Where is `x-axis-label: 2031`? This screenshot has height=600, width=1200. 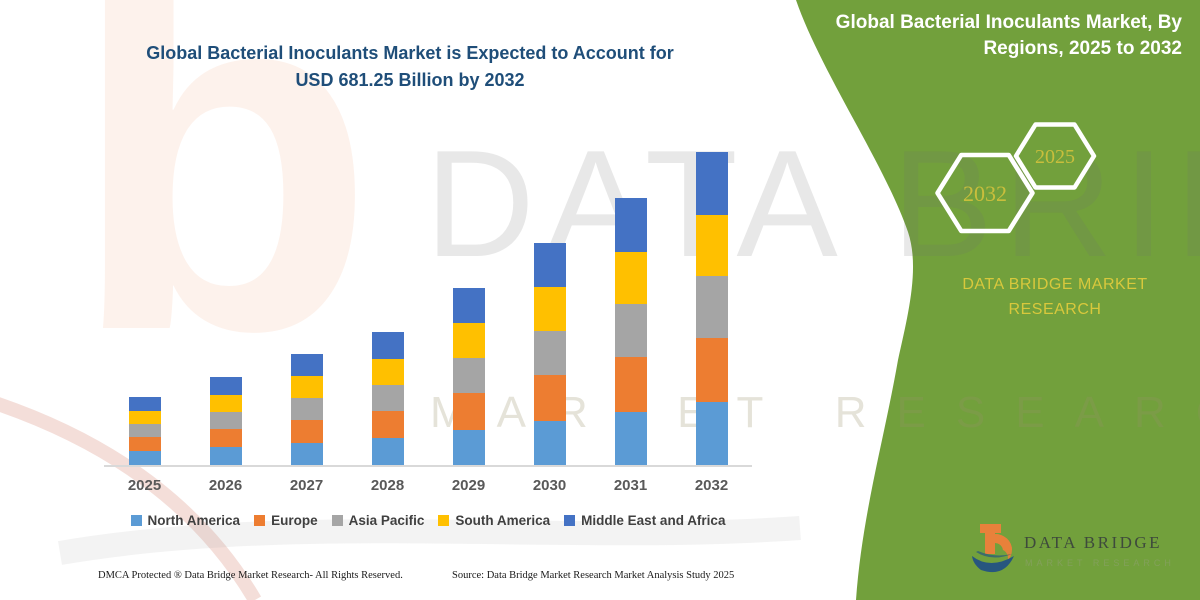
x-axis-label: 2031 is located at coordinates (630, 485).